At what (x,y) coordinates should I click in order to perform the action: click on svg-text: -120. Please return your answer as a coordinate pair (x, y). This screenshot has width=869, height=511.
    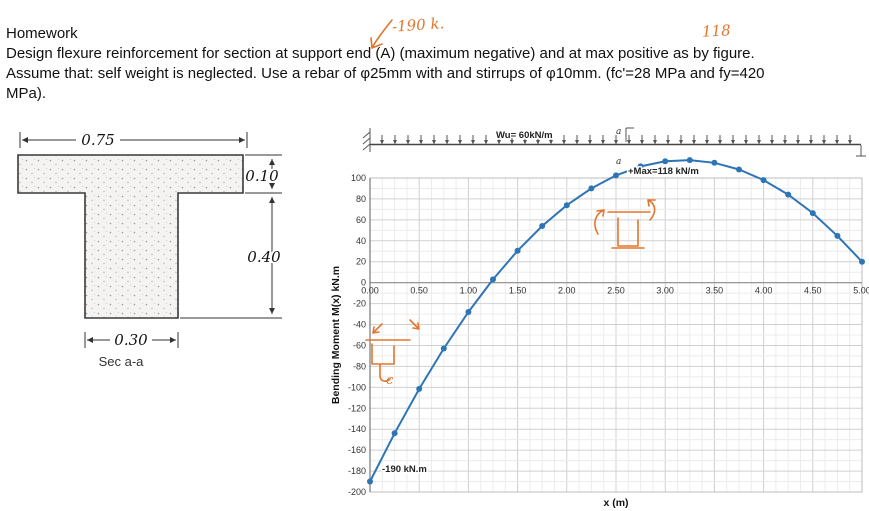
    Looking at the image, I should click on (357, 408).